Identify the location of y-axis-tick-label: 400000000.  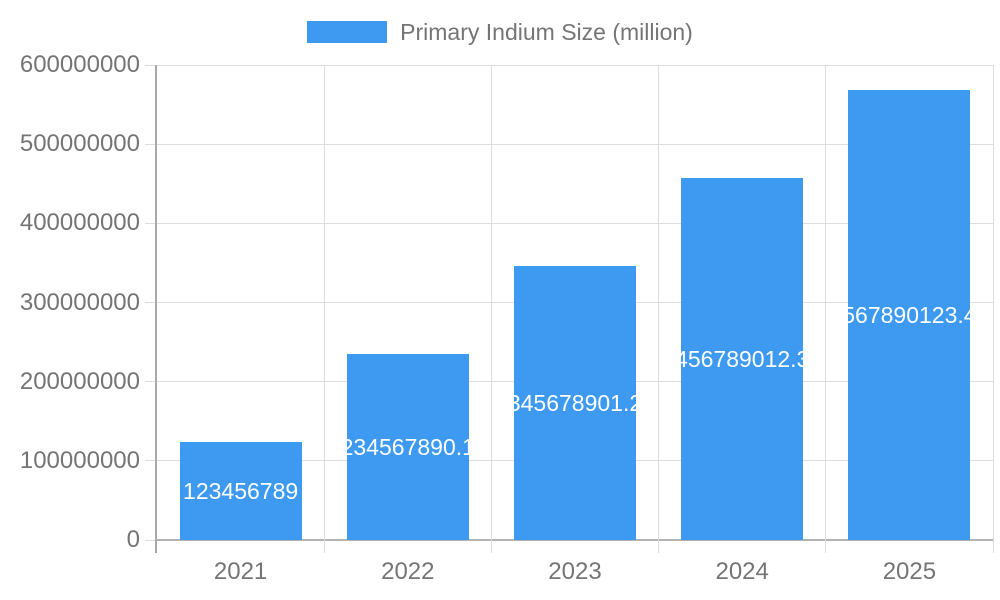
(79, 223).